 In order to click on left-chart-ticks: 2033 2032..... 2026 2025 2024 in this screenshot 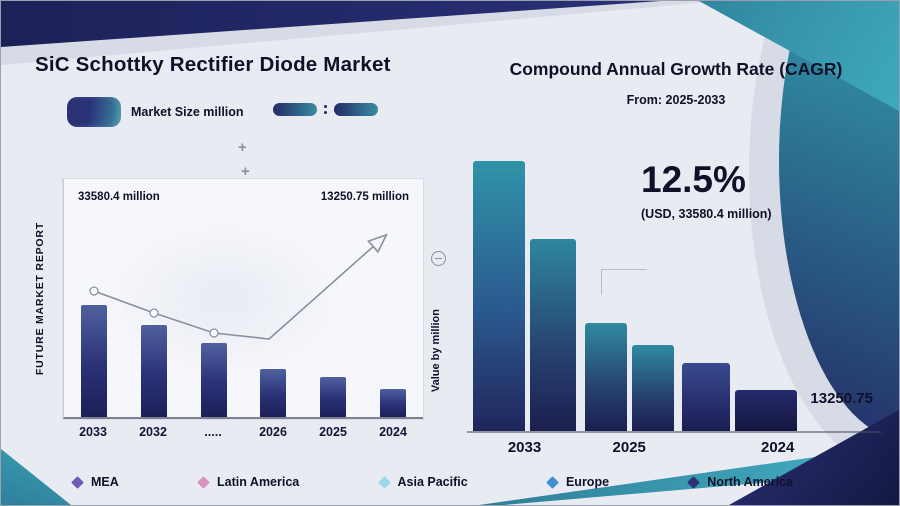, I will do `click(243, 432)`.